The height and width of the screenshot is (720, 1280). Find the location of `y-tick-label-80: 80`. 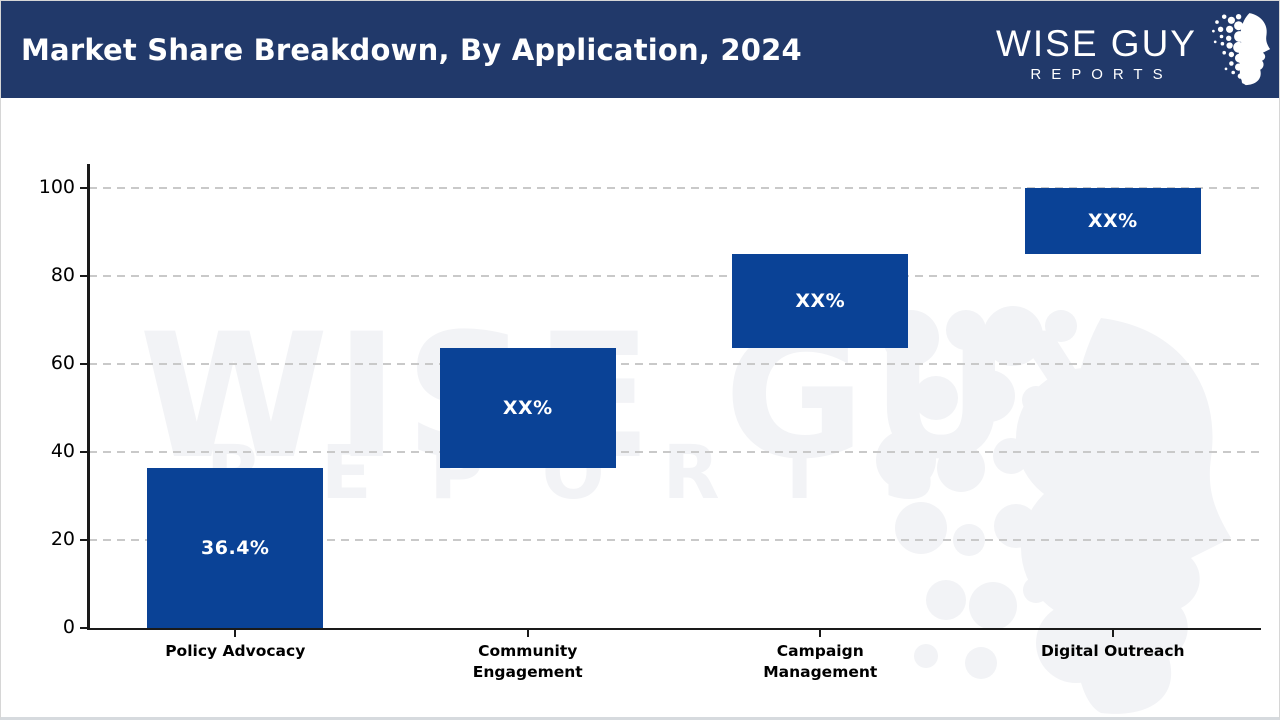

y-tick-label-80: 80 is located at coordinates (62, 275).